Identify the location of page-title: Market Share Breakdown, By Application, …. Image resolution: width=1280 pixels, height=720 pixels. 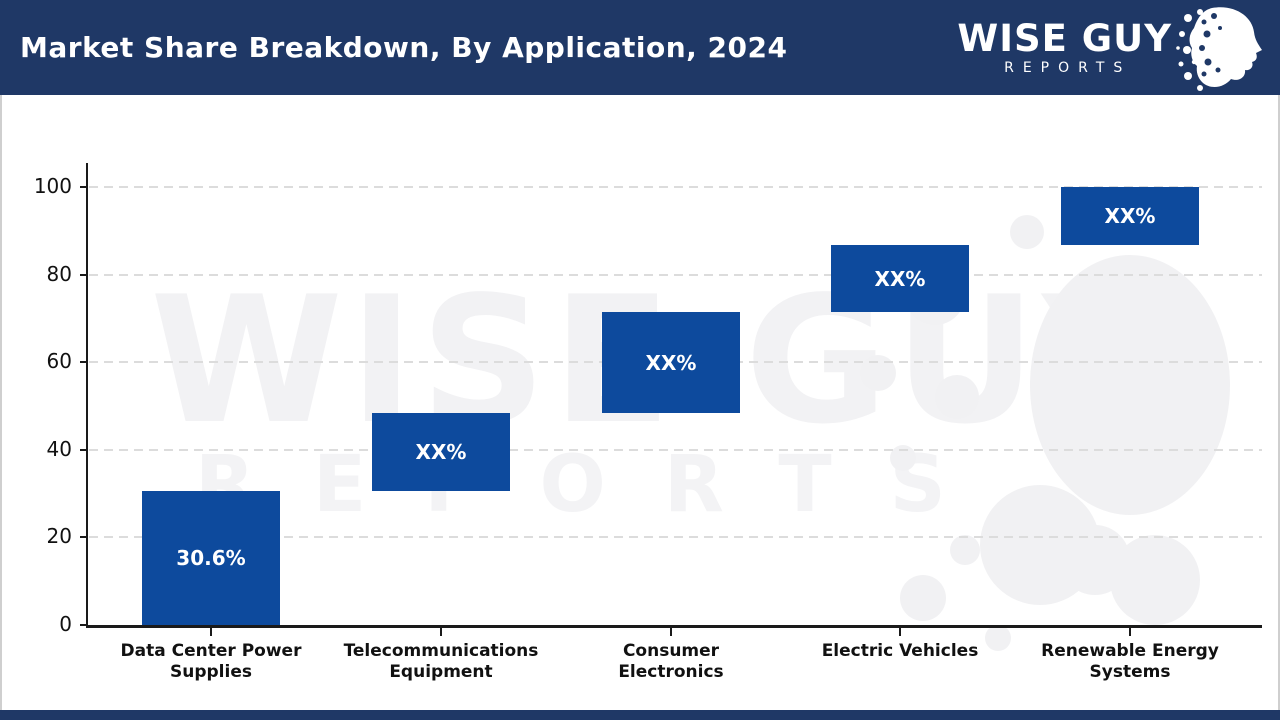
(404, 47).